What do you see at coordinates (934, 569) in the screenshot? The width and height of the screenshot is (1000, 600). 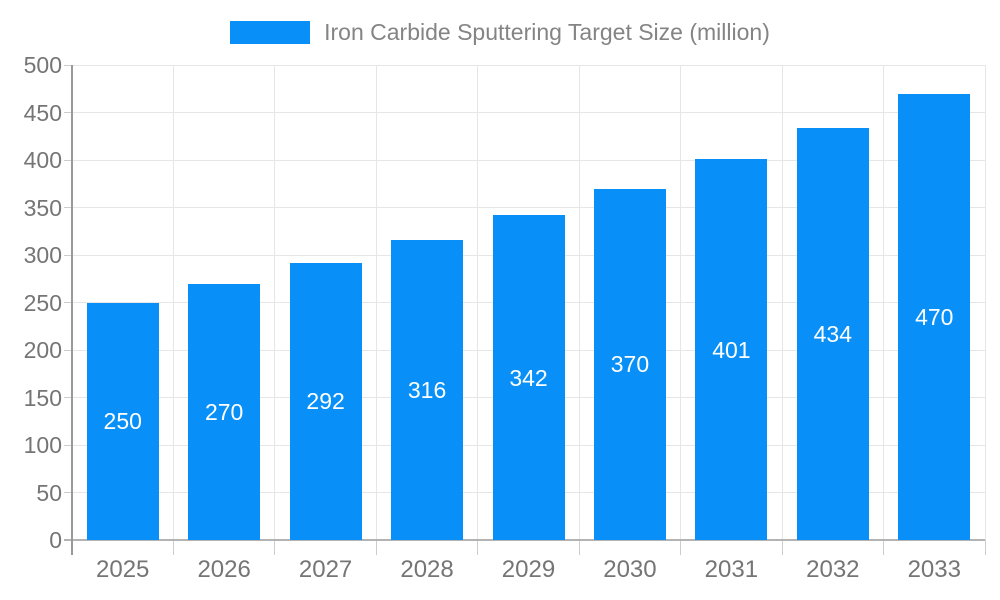 I see `x-axis-tick-label: 2033` at bounding box center [934, 569].